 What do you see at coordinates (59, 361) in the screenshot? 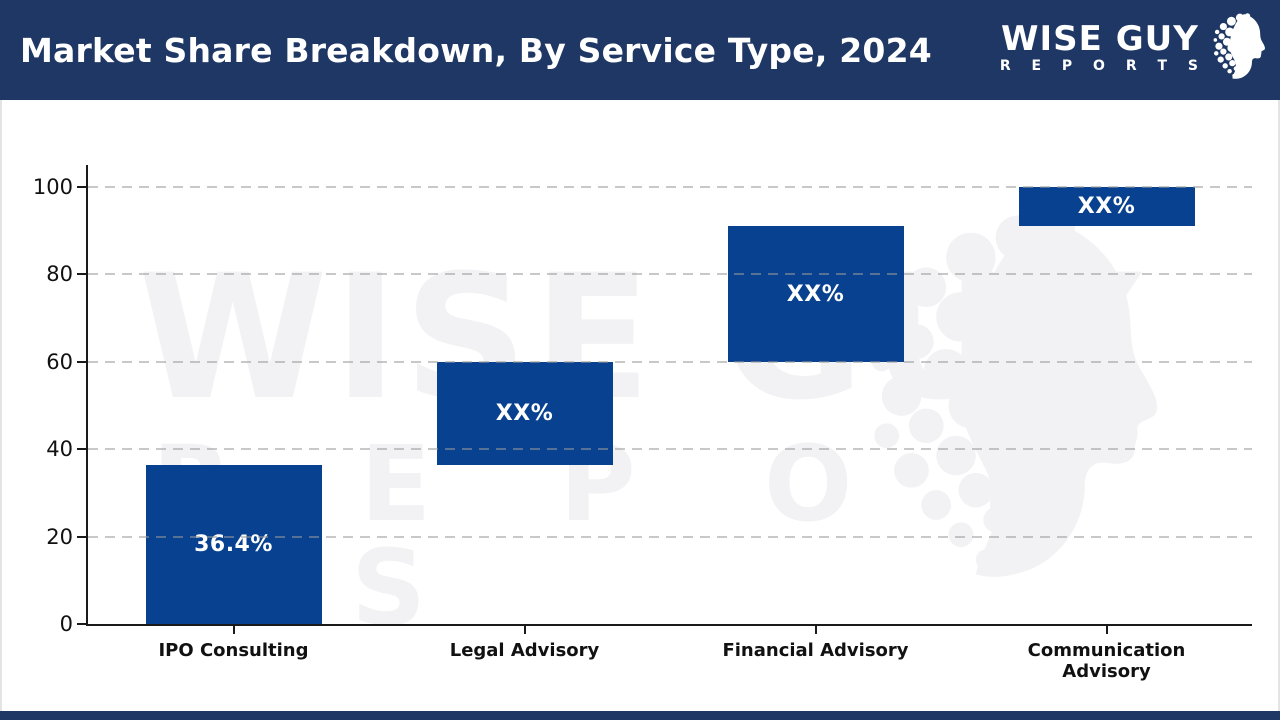
I see `y-tick-label: 60` at bounding box center [59, 361].